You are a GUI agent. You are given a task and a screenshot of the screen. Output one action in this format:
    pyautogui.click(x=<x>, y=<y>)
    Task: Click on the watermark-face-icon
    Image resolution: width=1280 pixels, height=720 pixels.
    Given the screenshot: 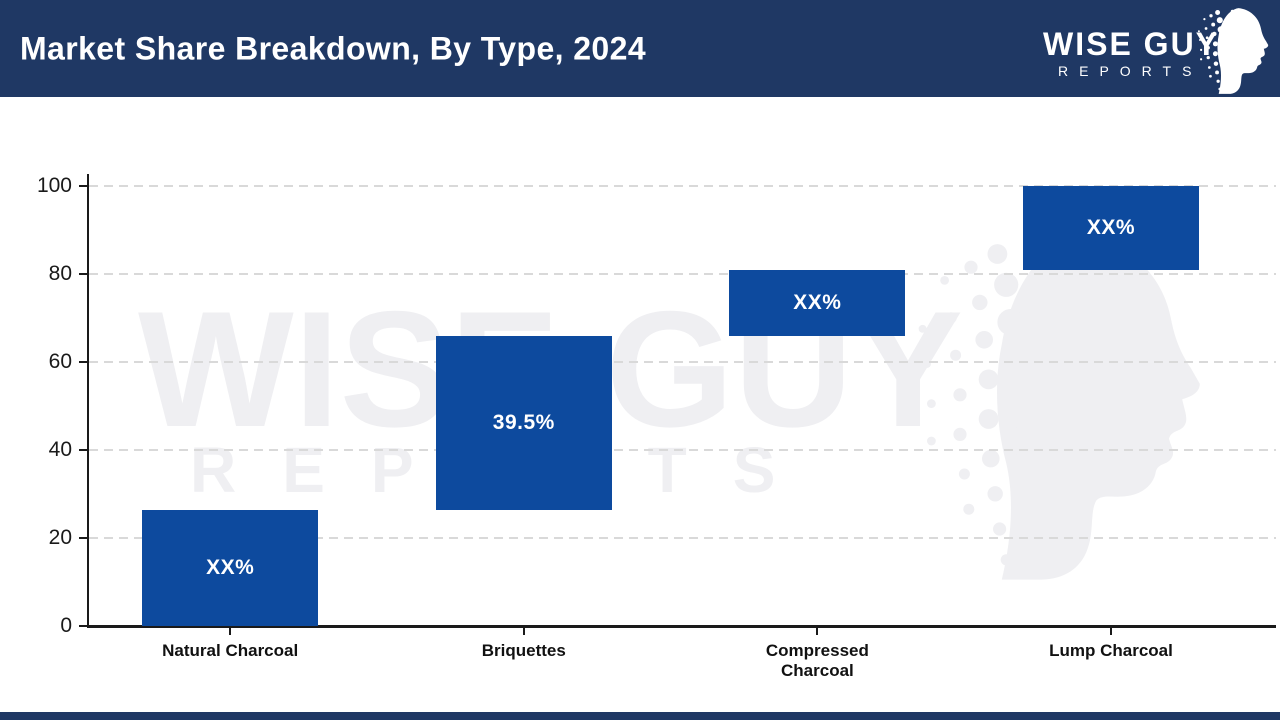 What is the action you would take?
    pyautogui.click(x=1059, y=408)
    